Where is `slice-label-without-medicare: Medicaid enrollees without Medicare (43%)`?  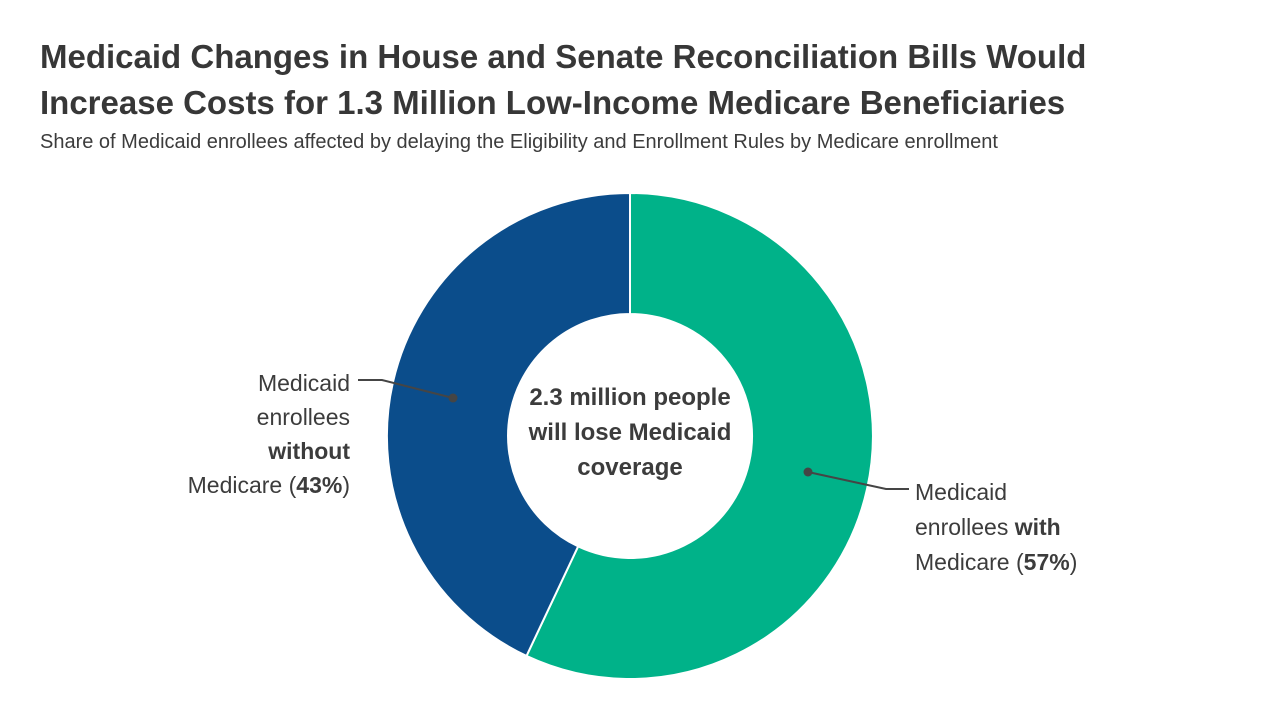
slice-label-without-medicare: Medicaid enrollees without Medicare (43%) is located at coordinates (200, 434).